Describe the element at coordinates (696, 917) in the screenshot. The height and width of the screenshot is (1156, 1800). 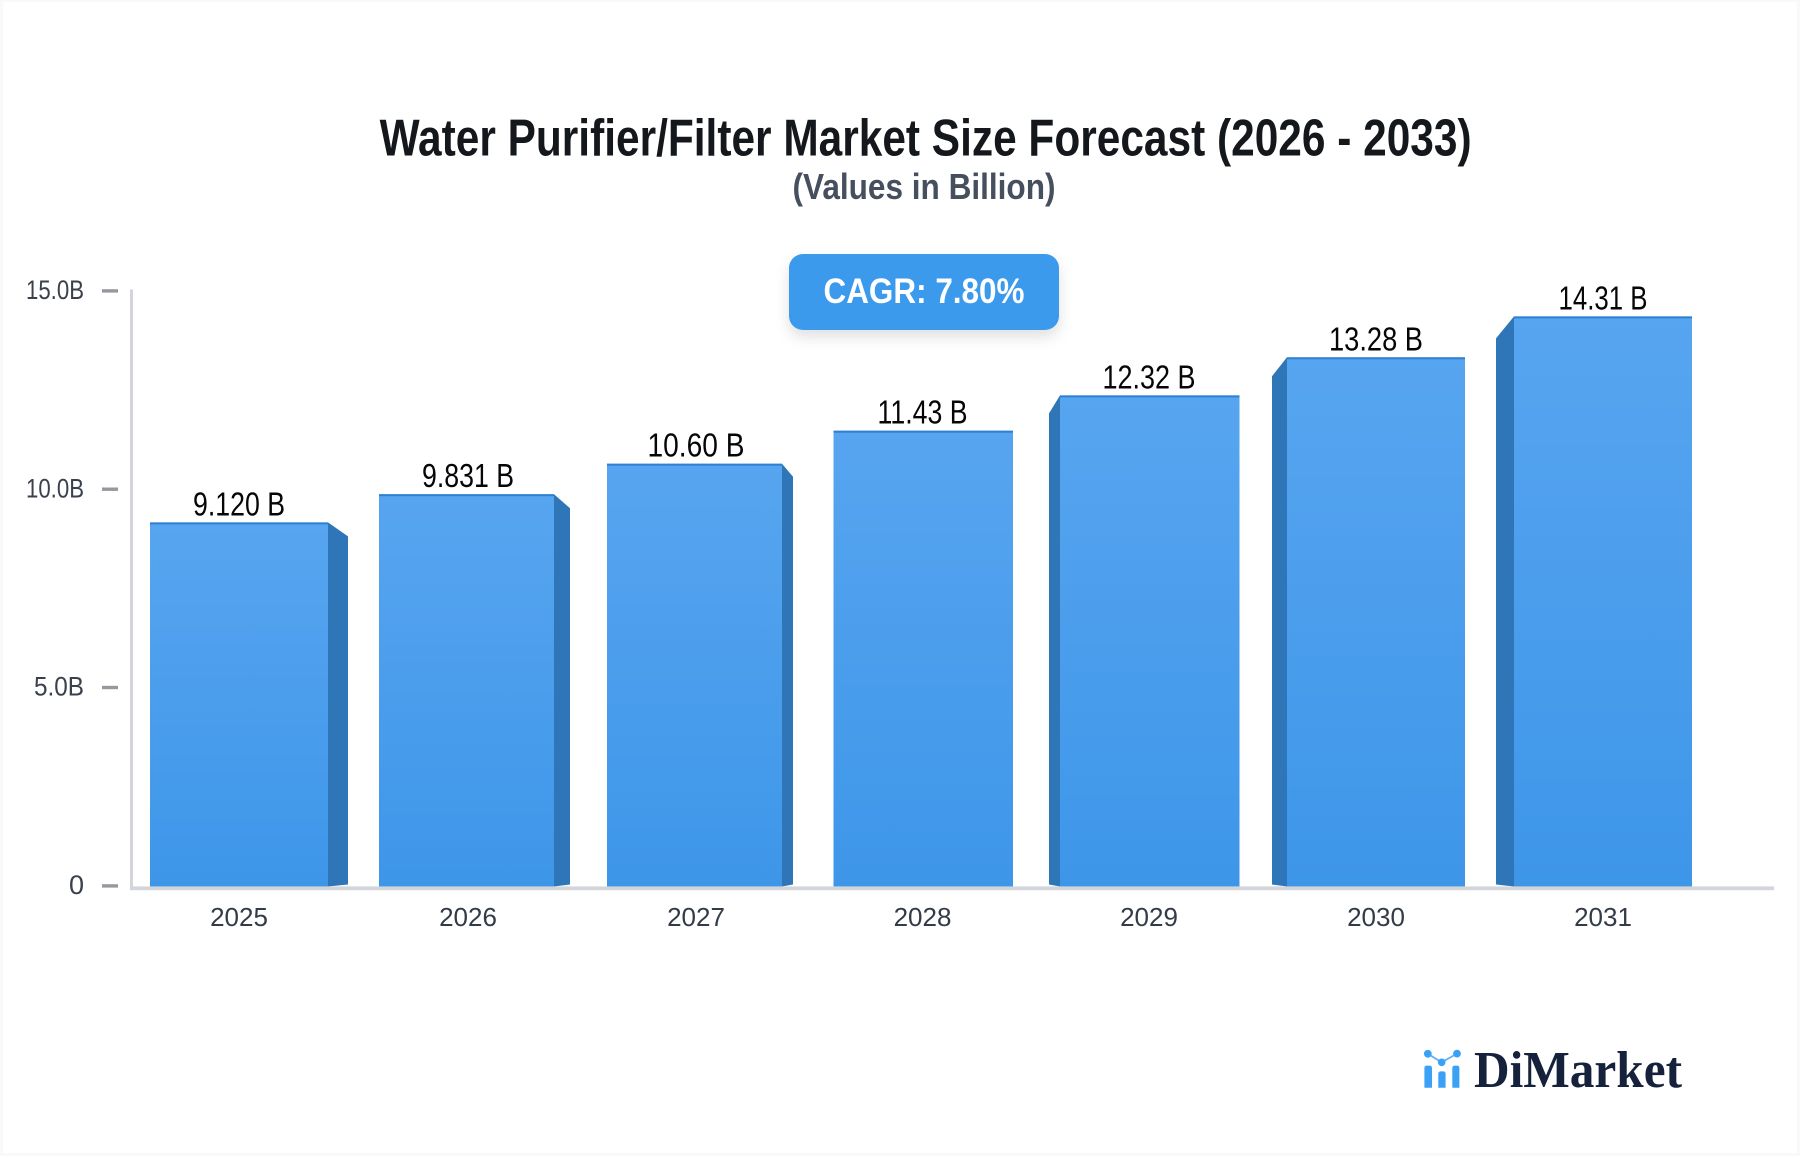
I see `svg-text: 2027` at that location.